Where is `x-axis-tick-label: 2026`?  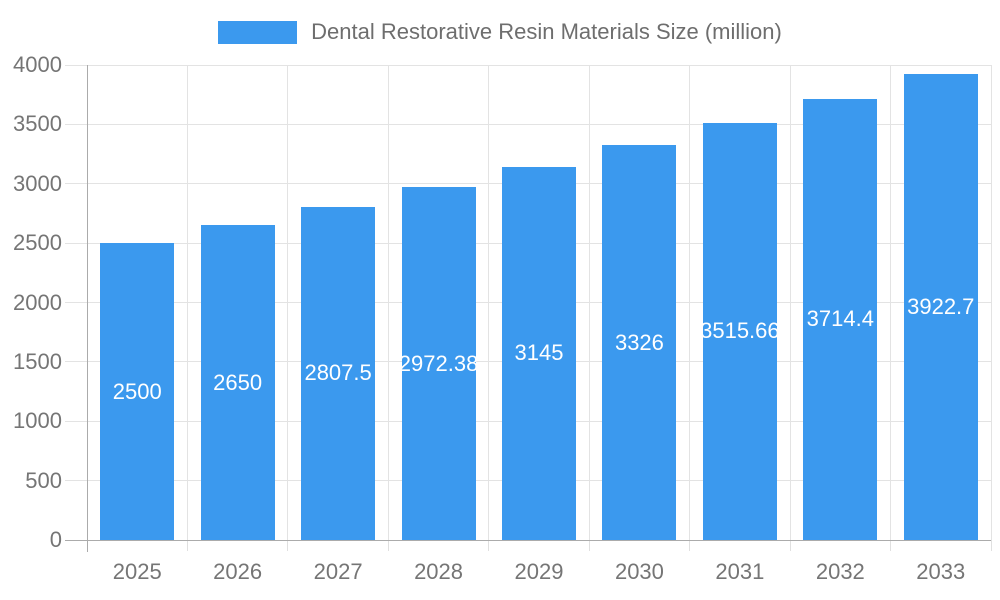 x-axis-tick-label: 2026 is located at coordinates (238, 571).